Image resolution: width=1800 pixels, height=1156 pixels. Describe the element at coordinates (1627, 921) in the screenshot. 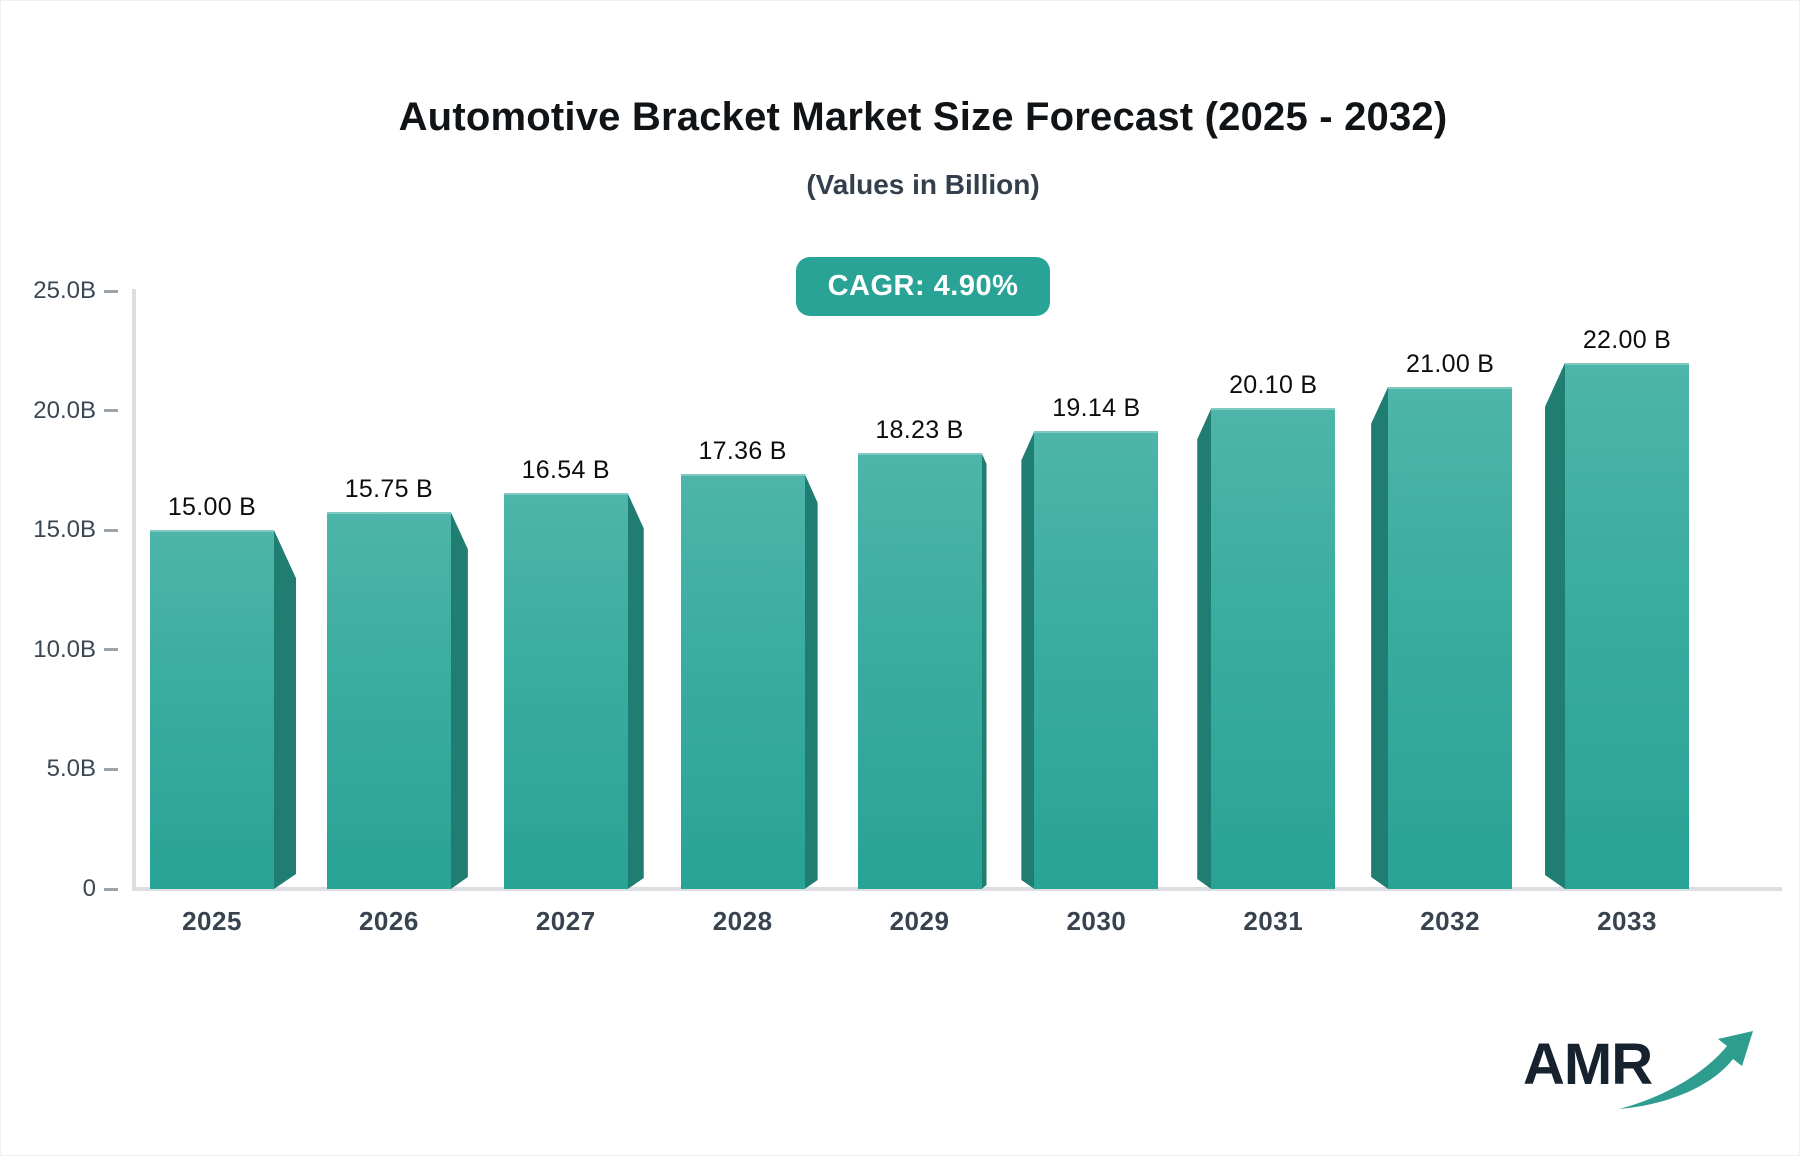

I see `x-tick-label: 2033` at that location.